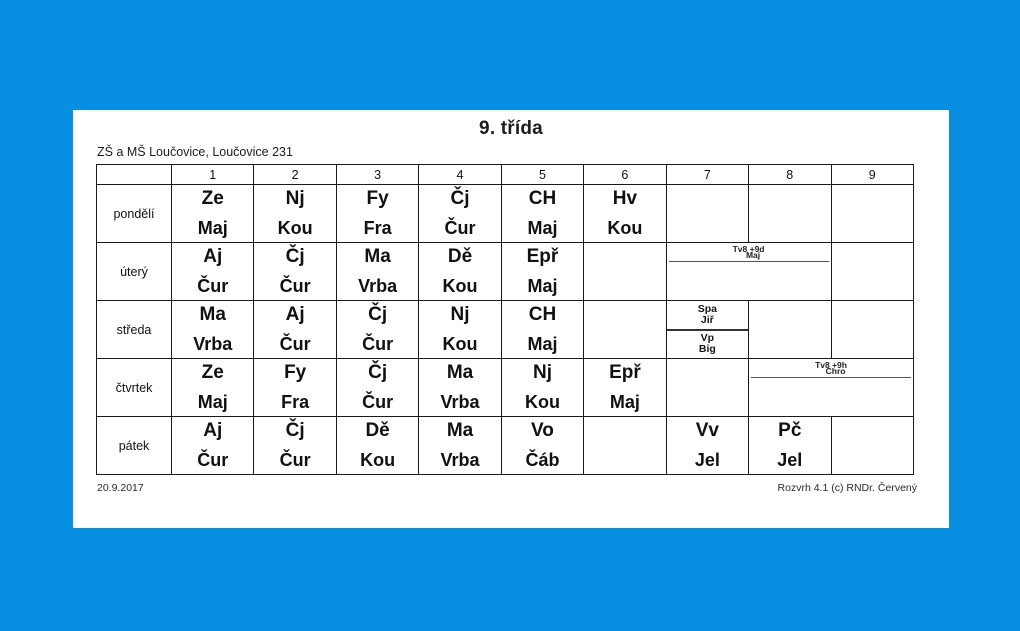 This screenshot has height=631, width=1020. I want to click on lesson-cell: Hv Kou, so click(625, 213).